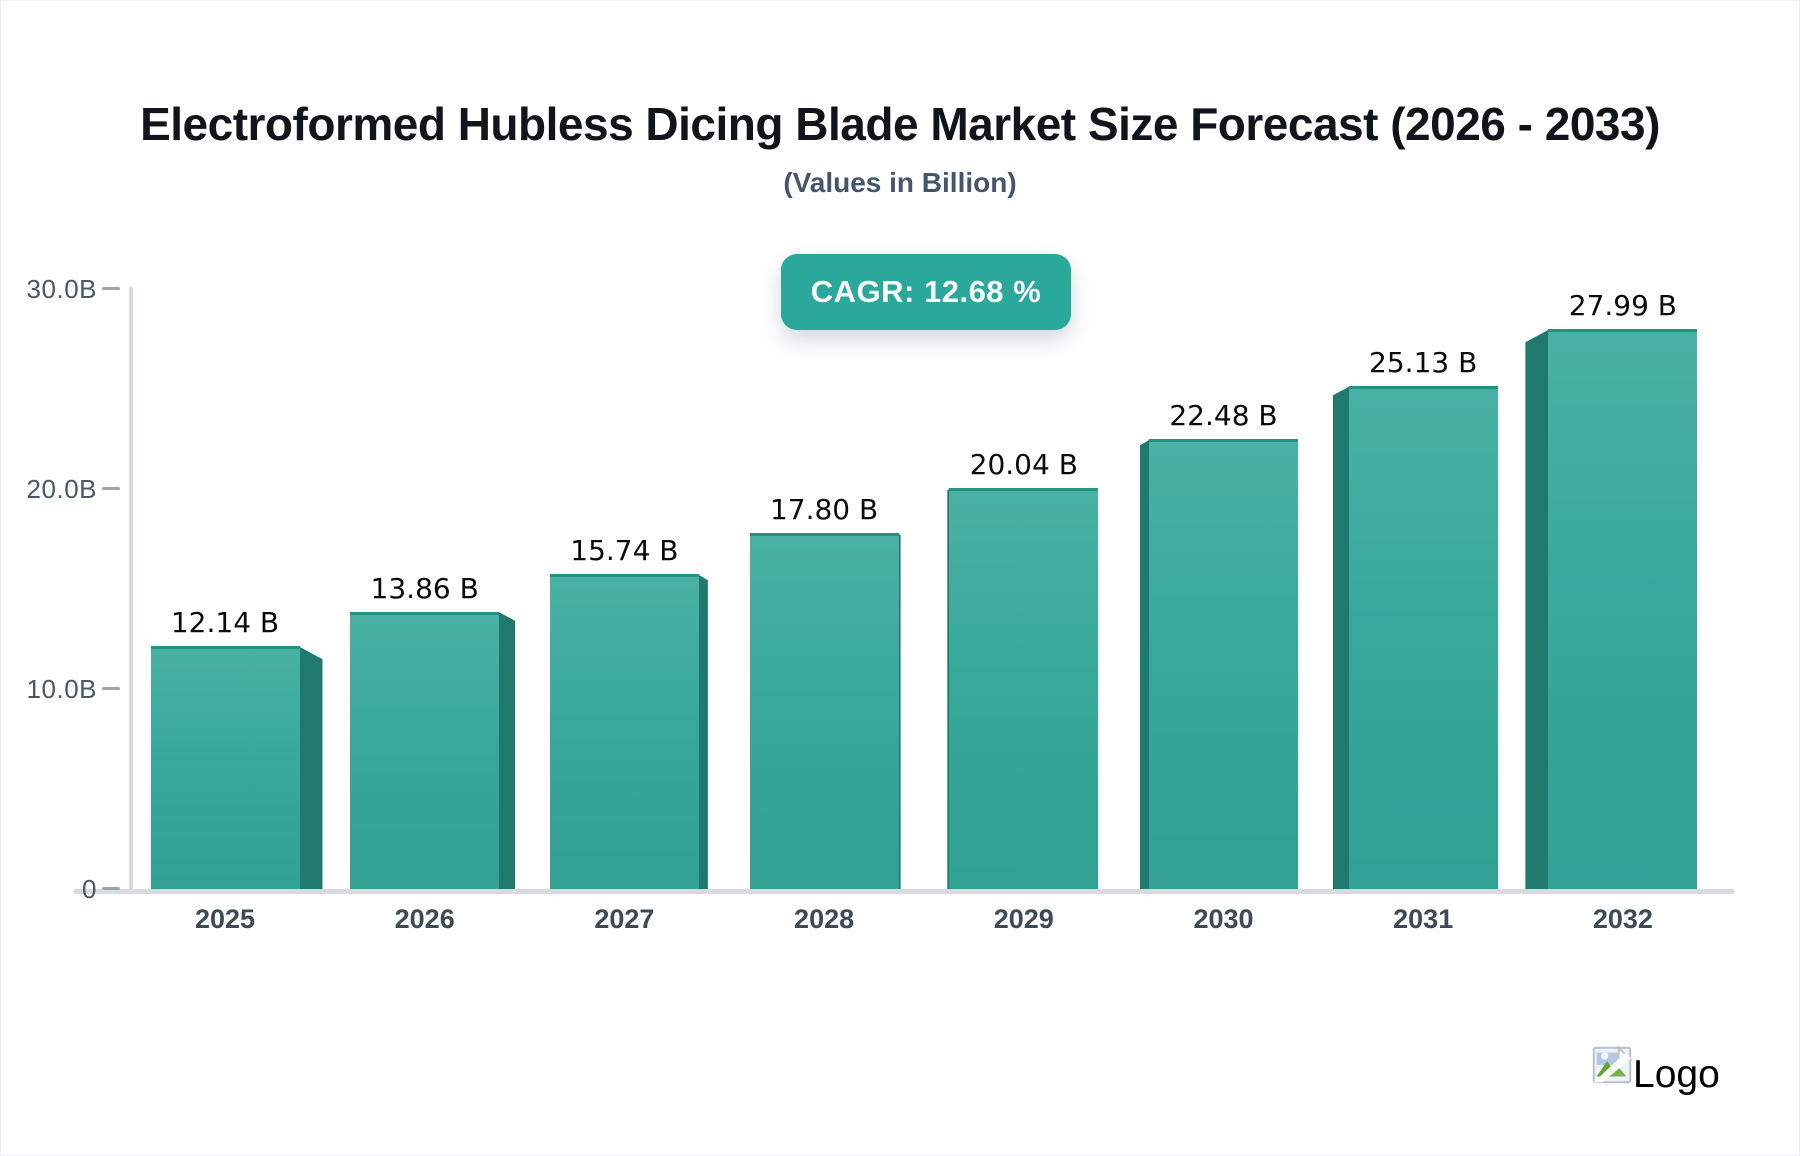  What do you see at coordinates (900, 182) in the screenshot?
I see `chart-subtitle: (Values in Billion)` at bounding box center [900, 182].